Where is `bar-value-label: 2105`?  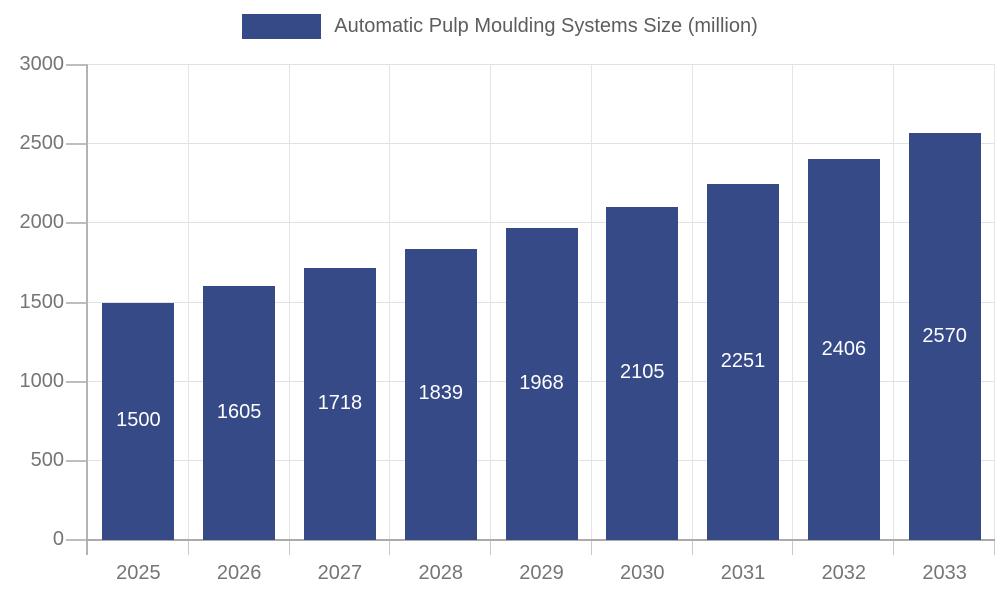
bar-value-label: 2105 is located at coordinates (642, 372).